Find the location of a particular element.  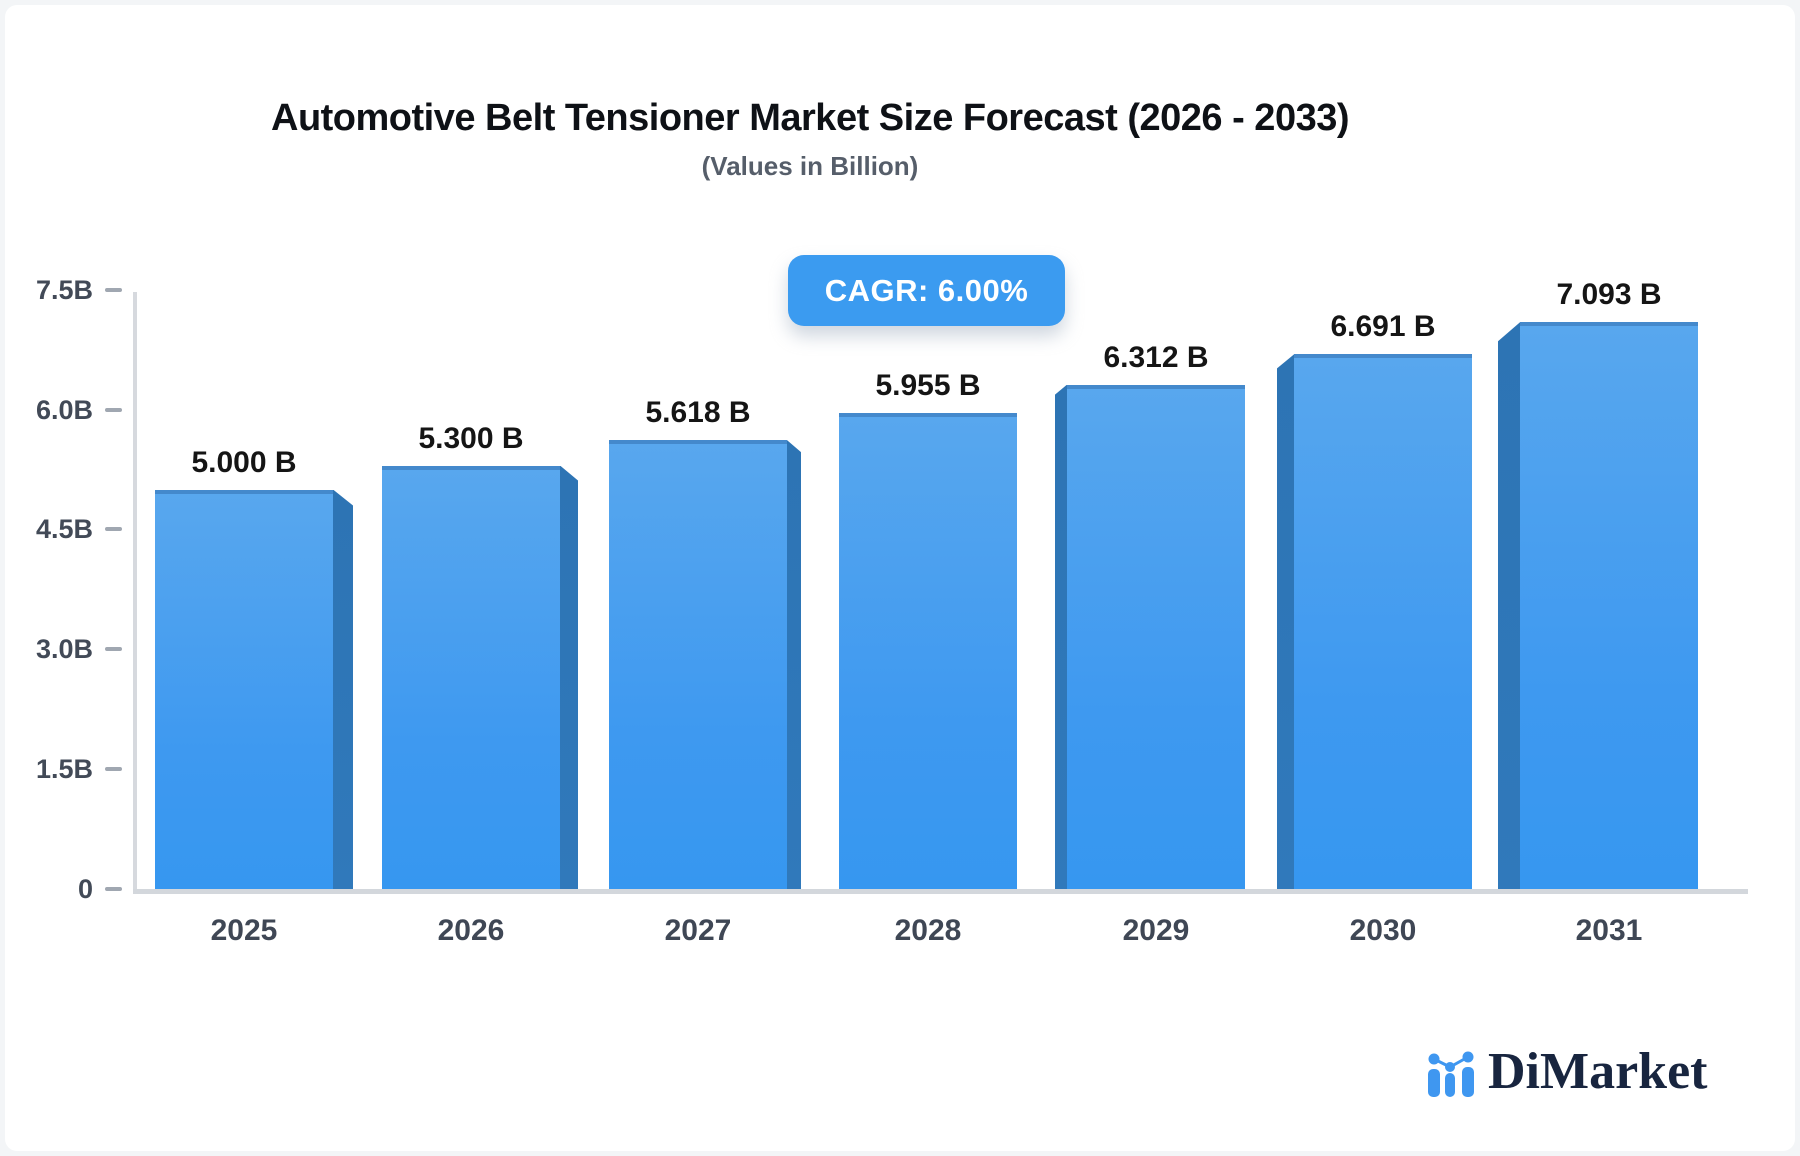

bar-2025 is located at coordinates (244, 689).